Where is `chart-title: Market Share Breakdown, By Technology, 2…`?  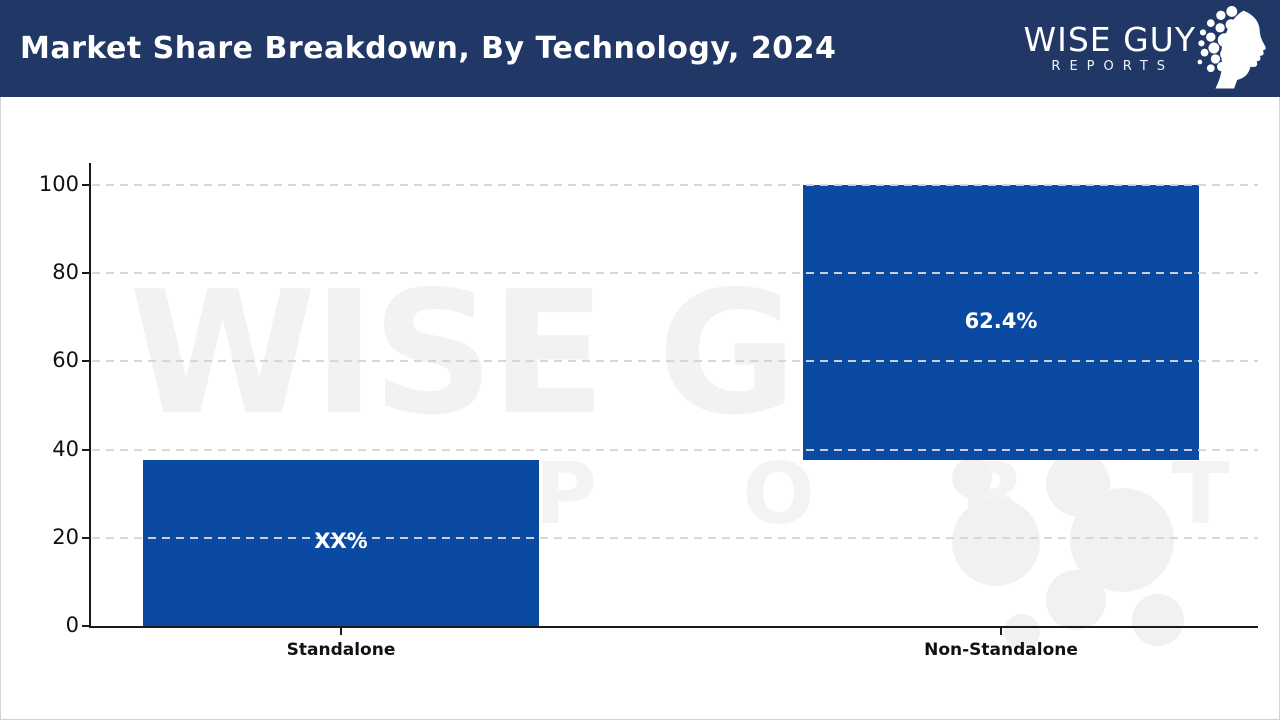 chart-title: Market Share Breakdown, By Technology, 2… is located at coordinates (428, 48).